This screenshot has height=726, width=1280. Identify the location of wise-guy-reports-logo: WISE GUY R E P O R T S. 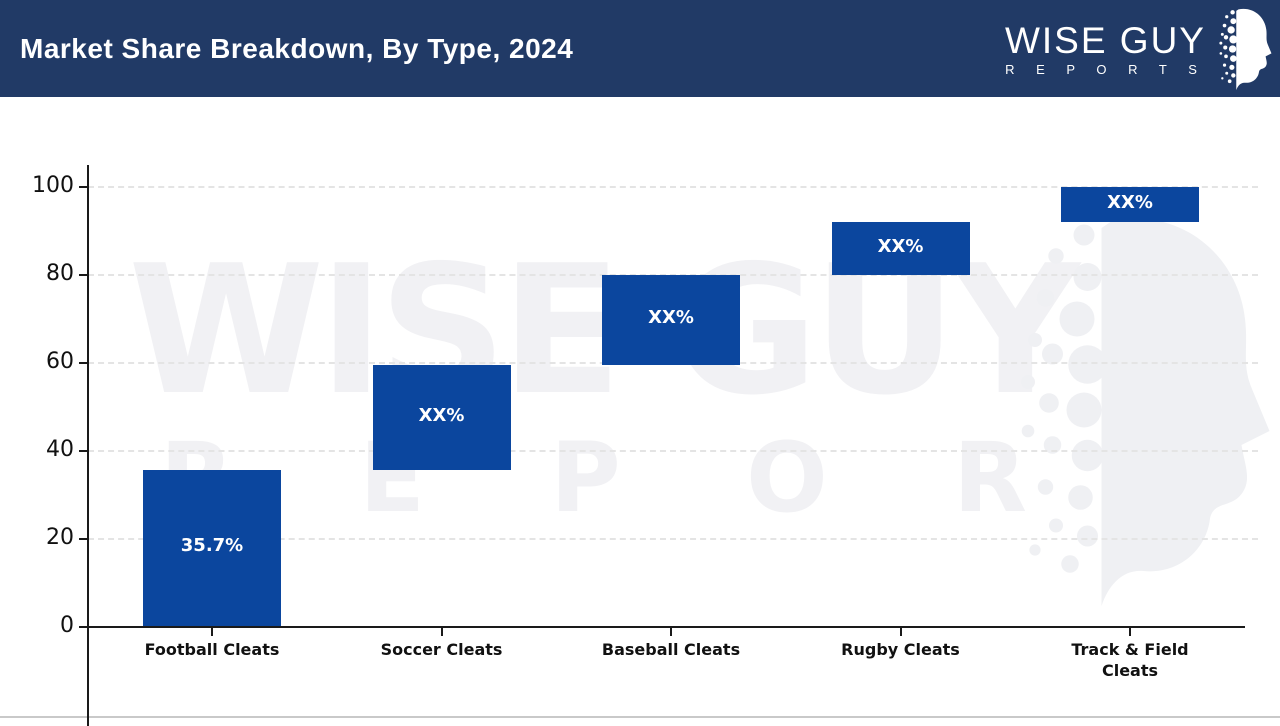
(1139, 49).